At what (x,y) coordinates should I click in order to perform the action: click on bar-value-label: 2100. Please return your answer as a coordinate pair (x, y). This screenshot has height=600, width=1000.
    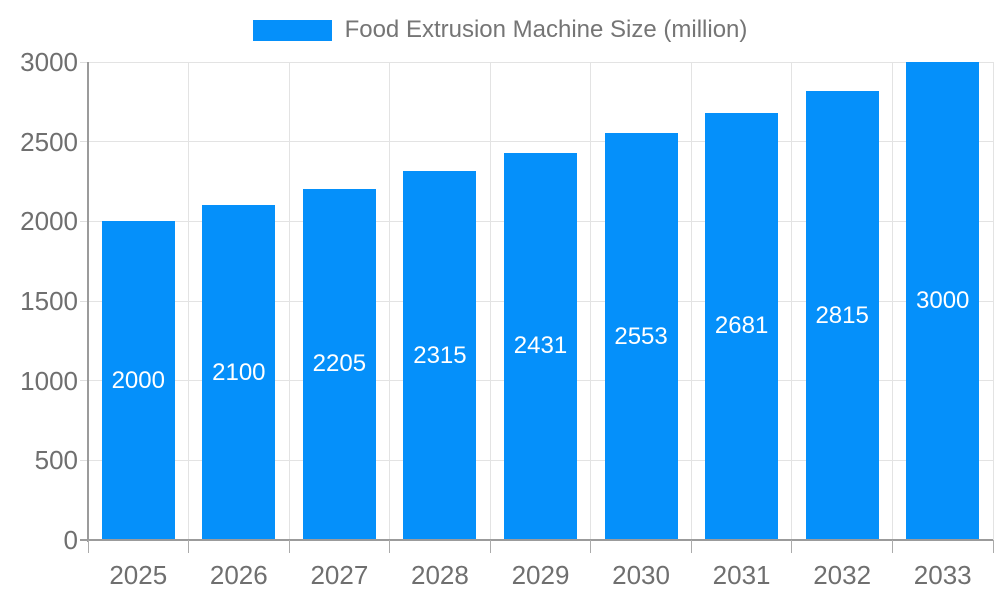
    Looking at the image, I should click on (239, 372).